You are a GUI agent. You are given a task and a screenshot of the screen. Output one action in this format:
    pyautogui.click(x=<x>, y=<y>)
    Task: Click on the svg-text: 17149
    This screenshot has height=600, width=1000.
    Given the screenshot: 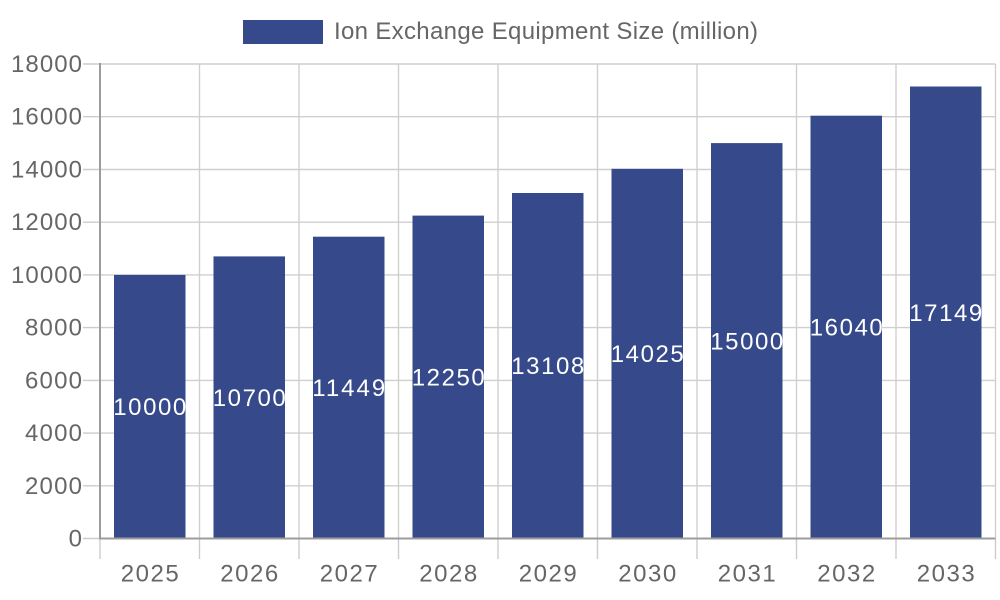 What is the action you would take?
    pyautogui.click(x=945, y=313)
    